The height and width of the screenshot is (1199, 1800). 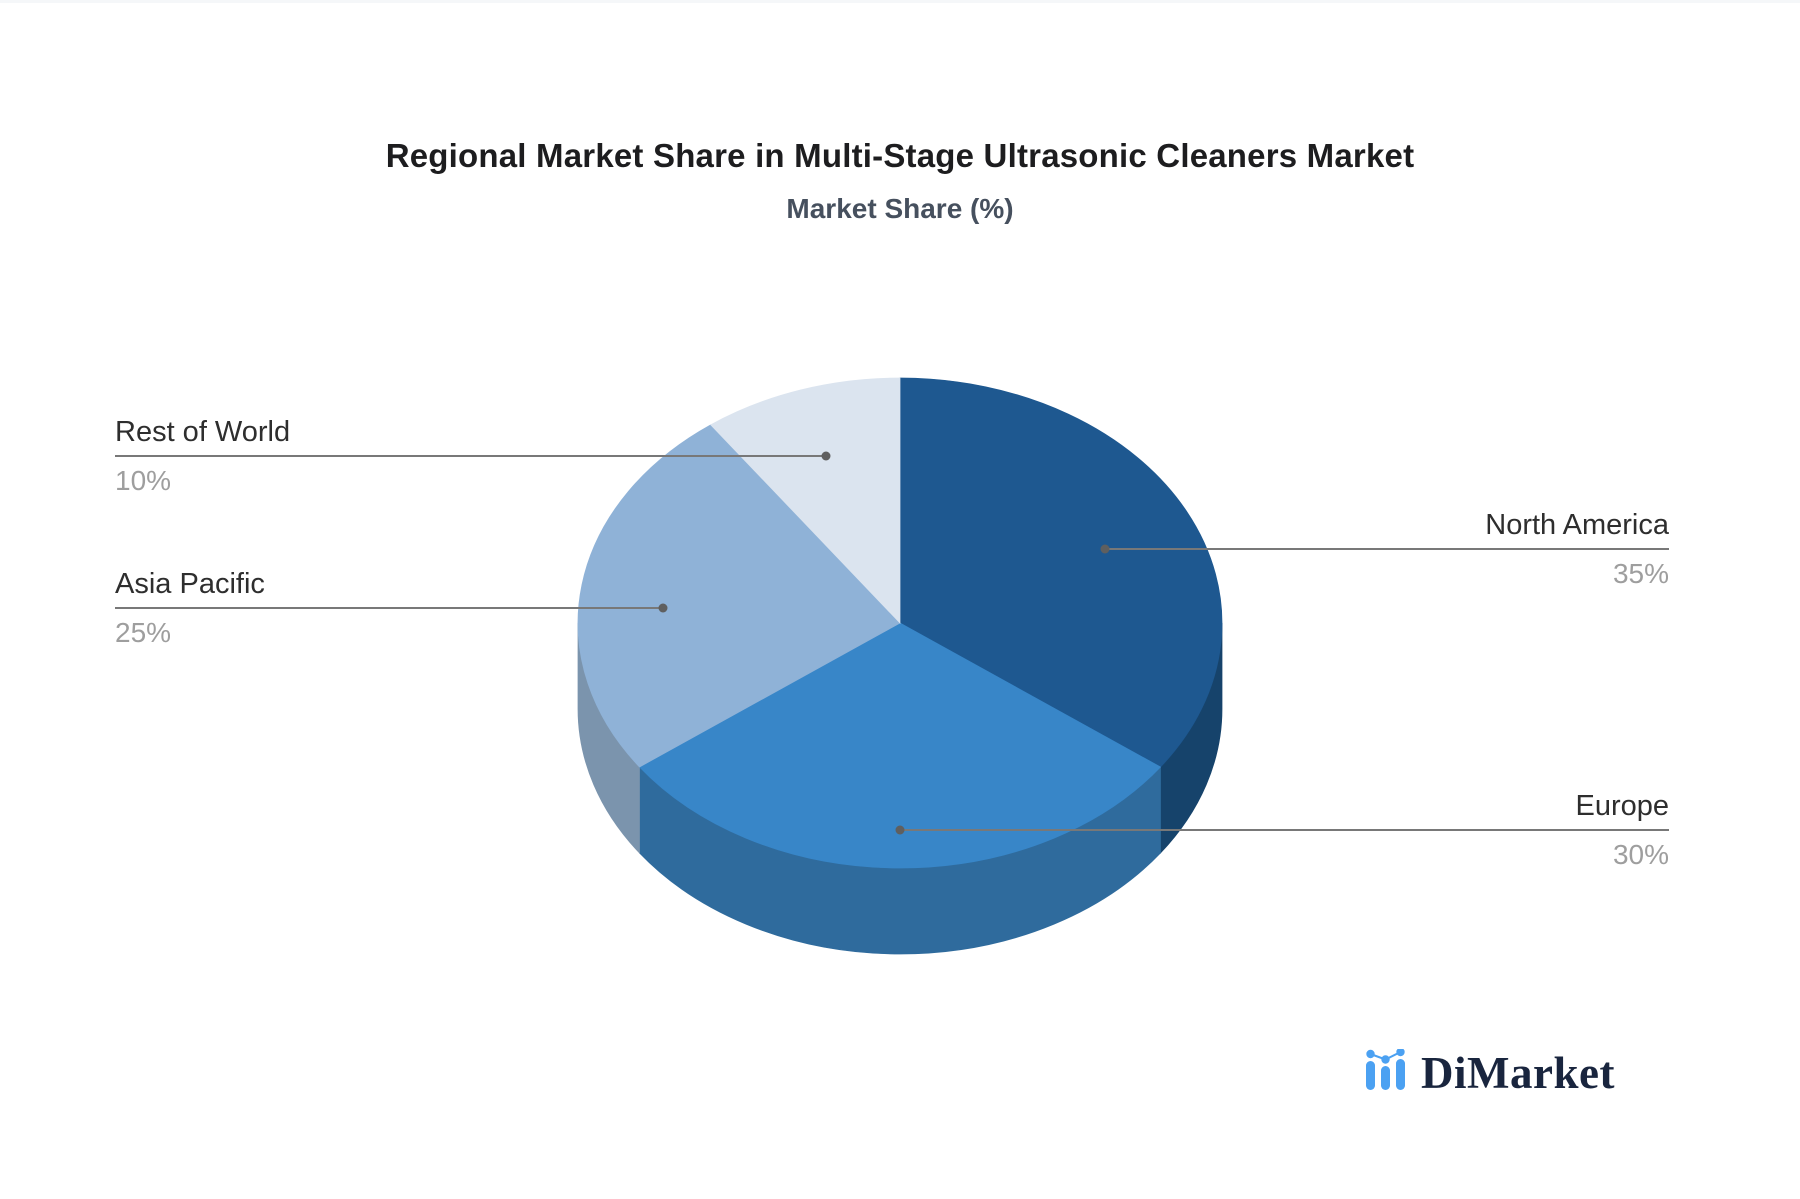 I want to click on slice-name: Europe, so click(x=1622, y=806).